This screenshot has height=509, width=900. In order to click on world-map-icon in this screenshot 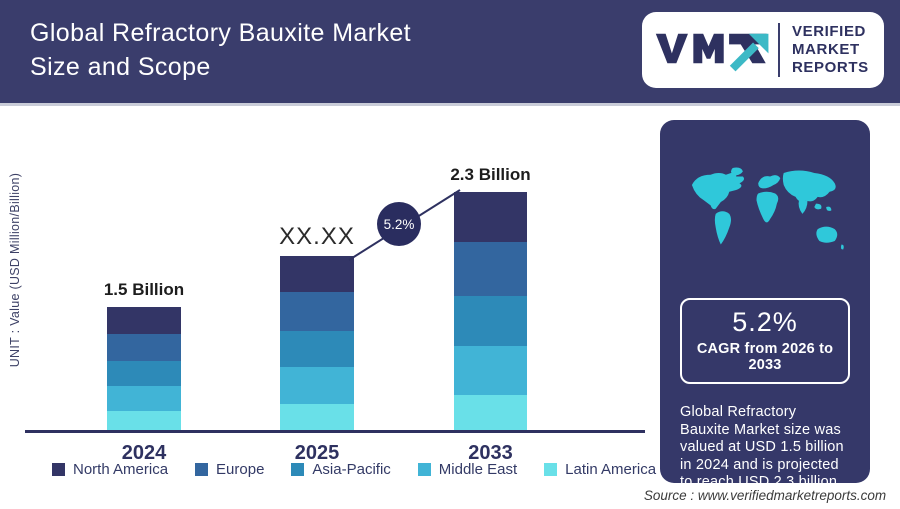, I will do `click(765, 213)`.